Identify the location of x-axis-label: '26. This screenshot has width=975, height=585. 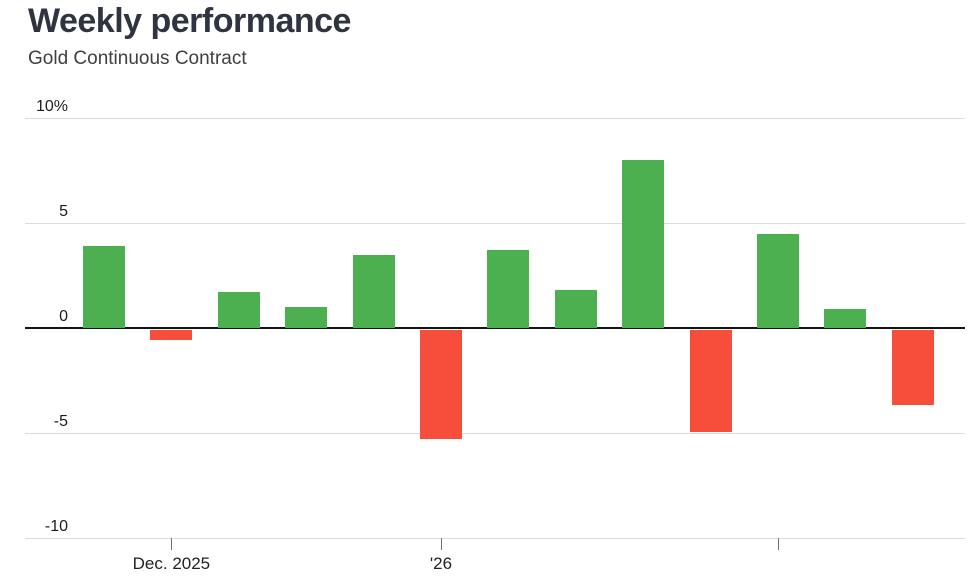
(441, 563).